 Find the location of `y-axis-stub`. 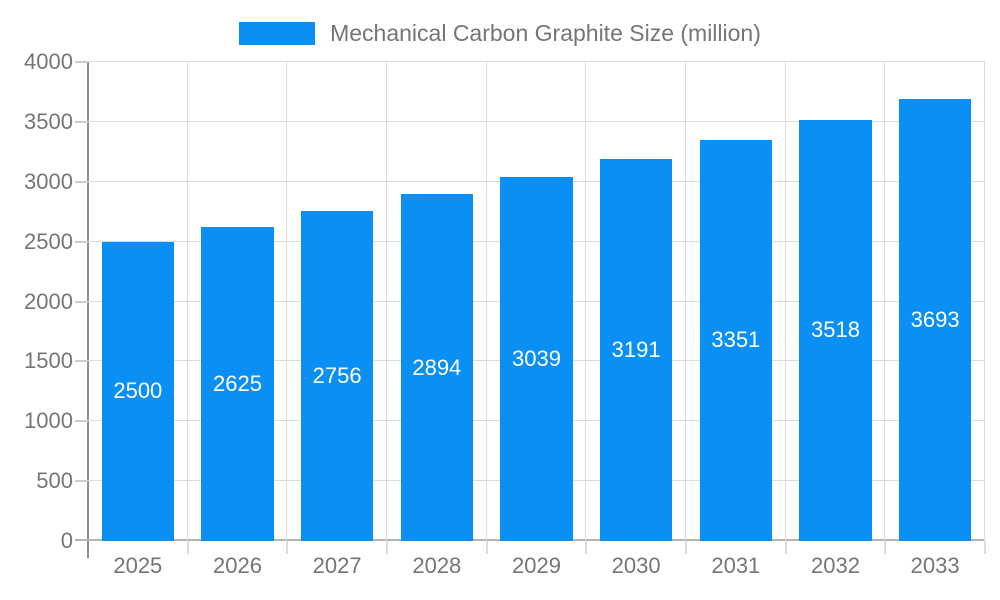

y-axis-stub is located at coordinates (88, 548).